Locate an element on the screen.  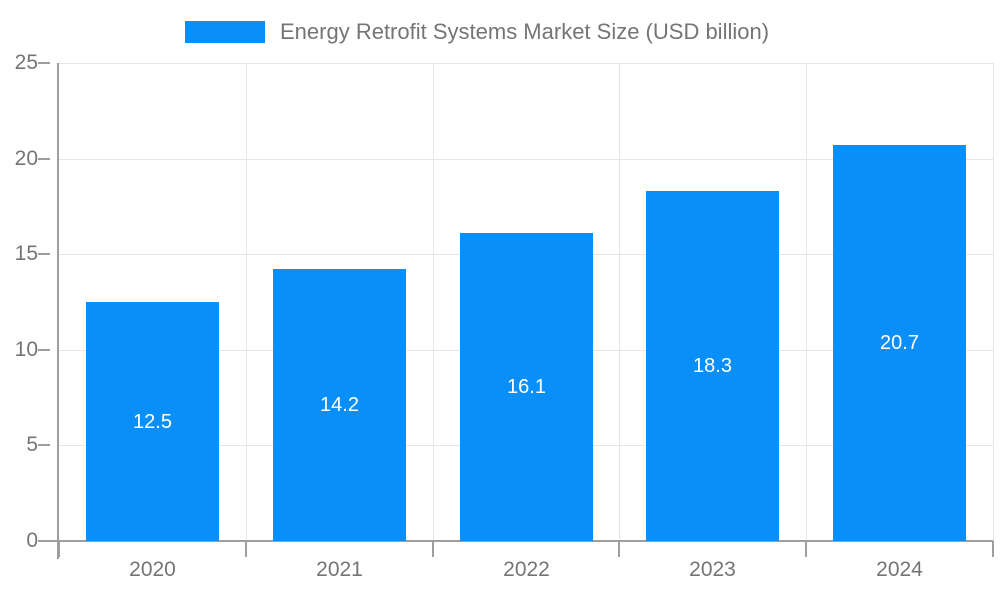
bar-2020 is located at coordinates (152, 421).